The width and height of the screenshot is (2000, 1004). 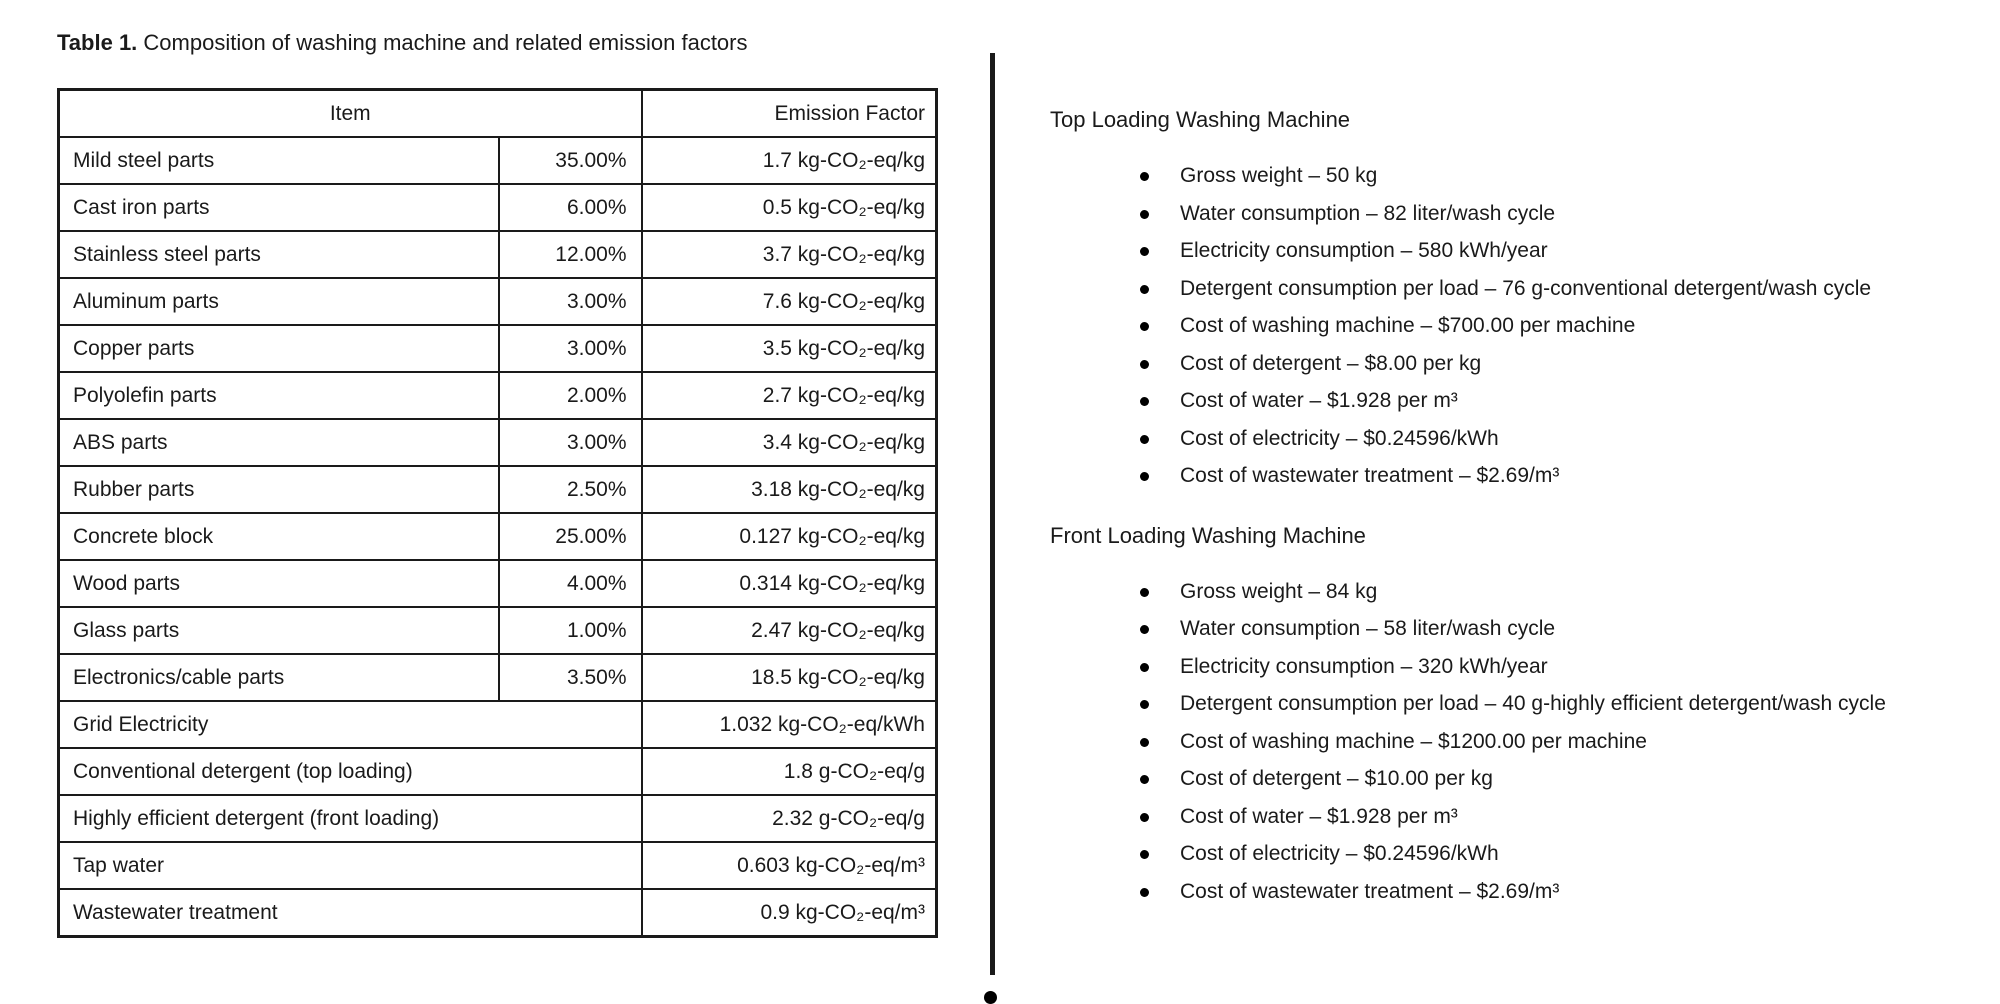 I want to click on list-item: Electricity consumption – 580 kWh/year, so click(x=1515, y=251).